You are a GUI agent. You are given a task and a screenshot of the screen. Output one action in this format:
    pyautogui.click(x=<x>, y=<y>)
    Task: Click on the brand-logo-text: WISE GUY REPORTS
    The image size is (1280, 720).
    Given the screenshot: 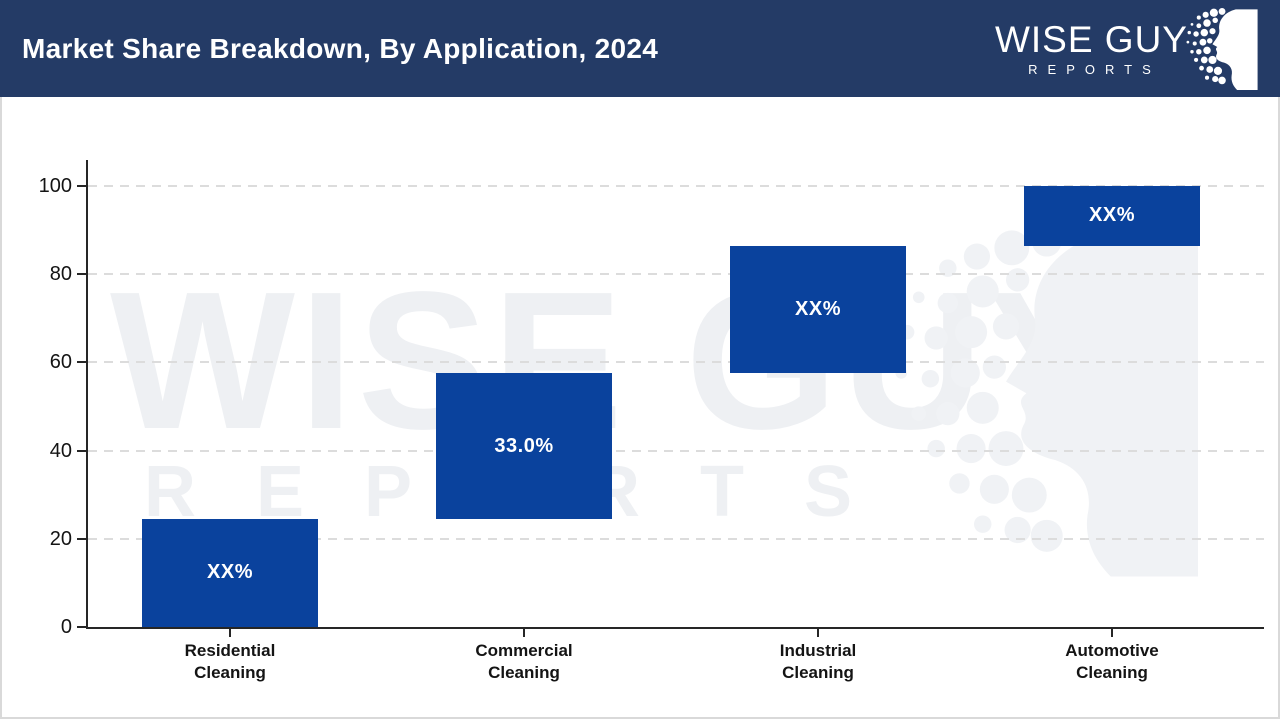 What is the action you would take?
    pyautogui.click(x=1091, y=48)
    